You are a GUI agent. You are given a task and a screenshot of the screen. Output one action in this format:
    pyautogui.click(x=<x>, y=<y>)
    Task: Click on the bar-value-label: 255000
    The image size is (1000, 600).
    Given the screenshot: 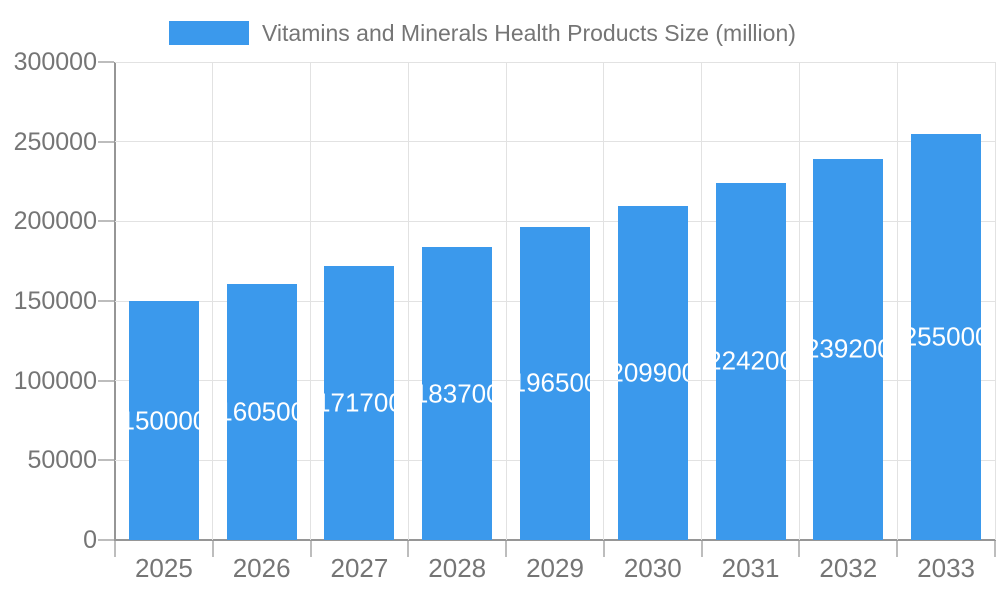 What is the action you would take?
    pyautogui.click(x=946, y=336)
    